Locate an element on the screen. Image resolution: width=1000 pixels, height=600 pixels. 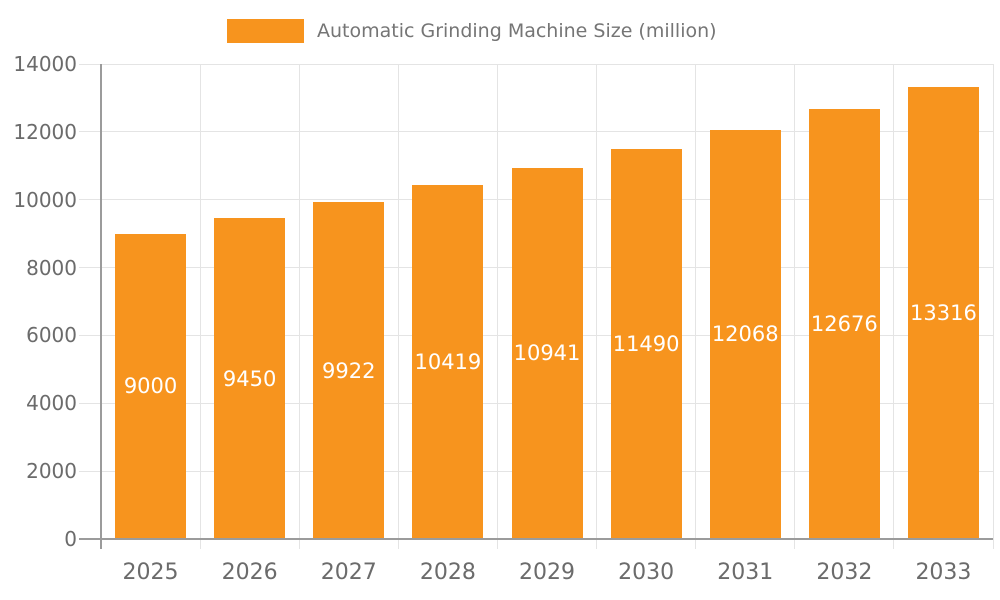
y-tick-label: 14000 is located at coordinates (45, 64).